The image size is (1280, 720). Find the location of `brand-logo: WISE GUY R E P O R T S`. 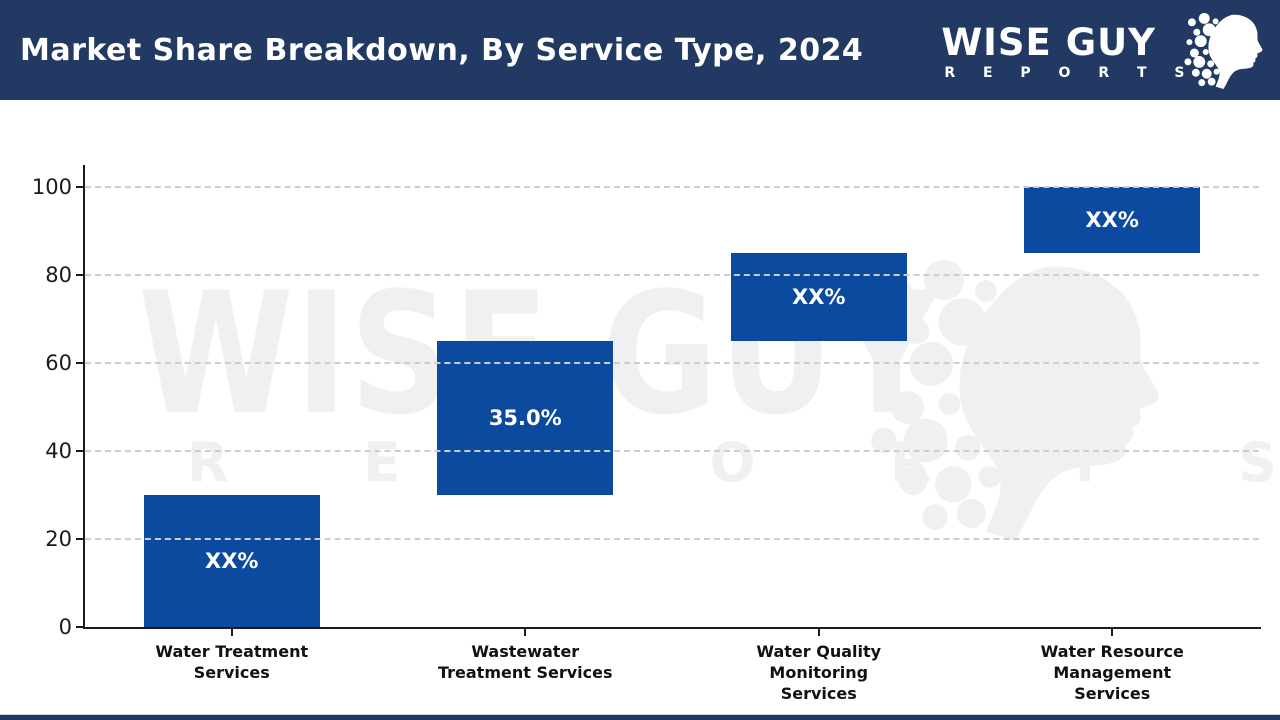

brand-logo: WISE GUY R E P O R T S is located at coordinates (1103, 52).